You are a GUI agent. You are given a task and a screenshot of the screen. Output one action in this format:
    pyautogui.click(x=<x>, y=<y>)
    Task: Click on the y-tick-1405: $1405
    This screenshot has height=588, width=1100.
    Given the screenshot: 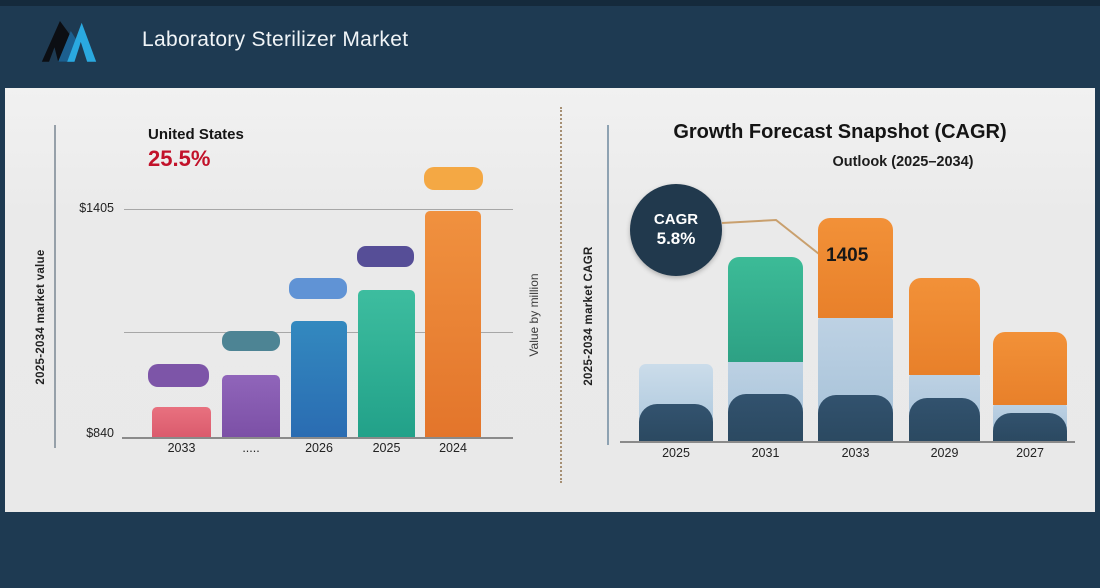 What is the action you would take?
    pyautogui.click(x=96, y=208)
    